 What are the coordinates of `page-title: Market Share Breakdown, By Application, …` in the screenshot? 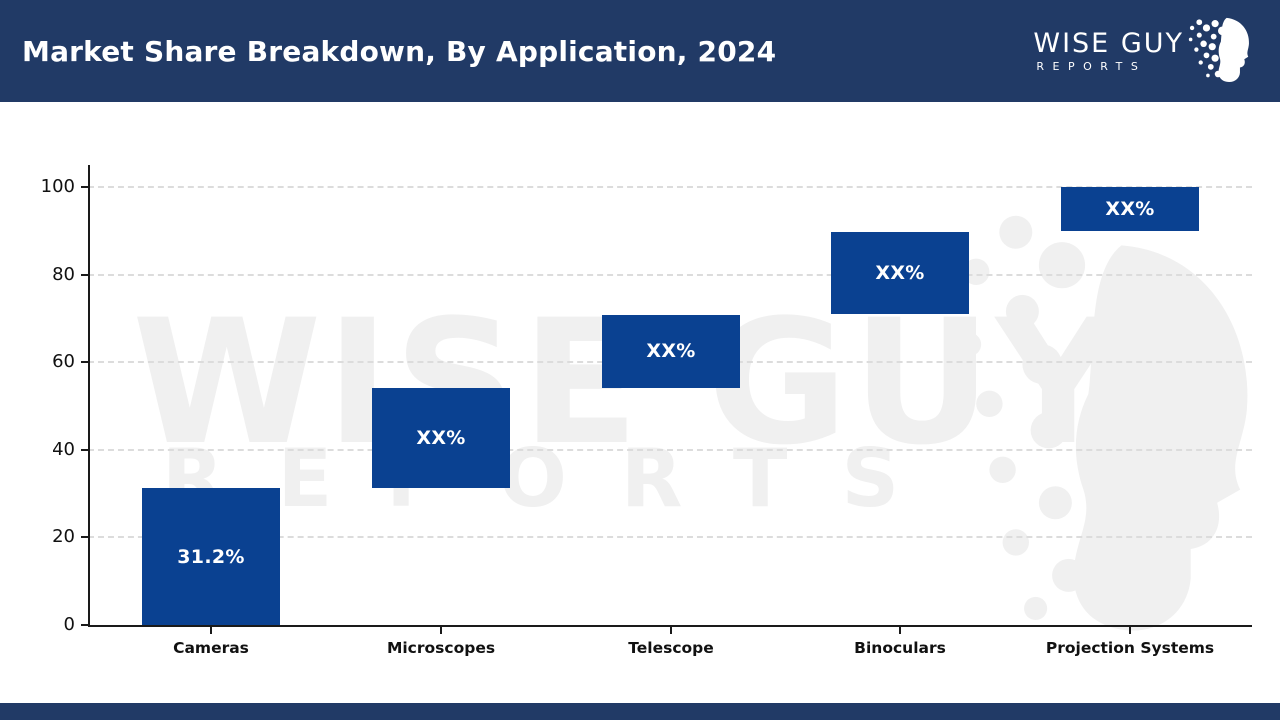 It's located at (399, 51).